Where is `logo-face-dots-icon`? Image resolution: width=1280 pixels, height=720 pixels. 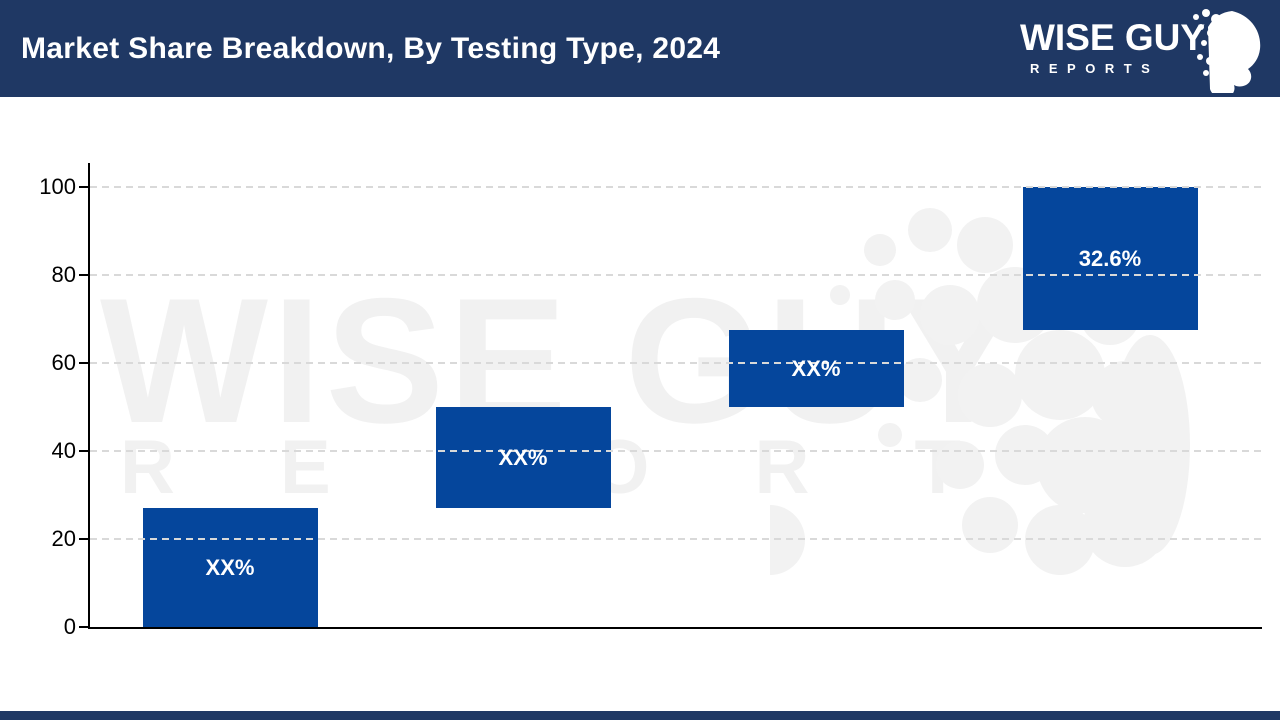 logo-face-dots-icon is located at coordinates (1227, 51).